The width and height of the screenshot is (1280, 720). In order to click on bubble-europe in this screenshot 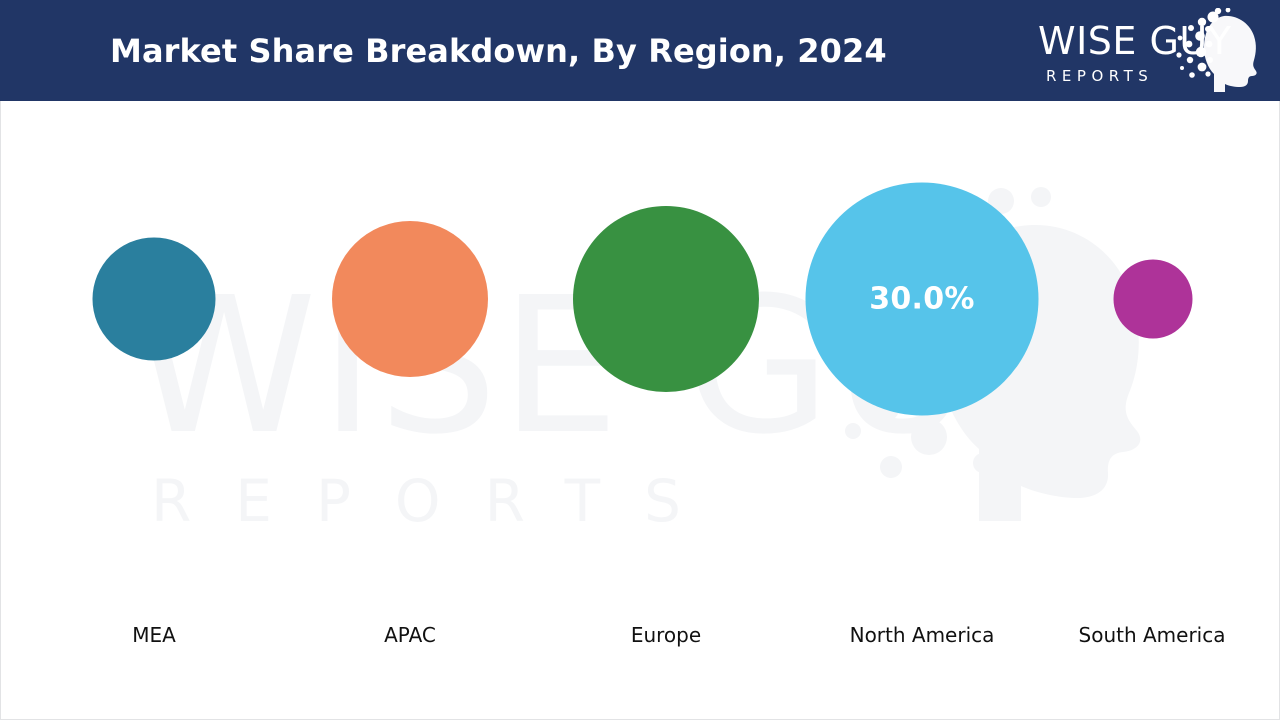, I will do `click(666, 299)`.